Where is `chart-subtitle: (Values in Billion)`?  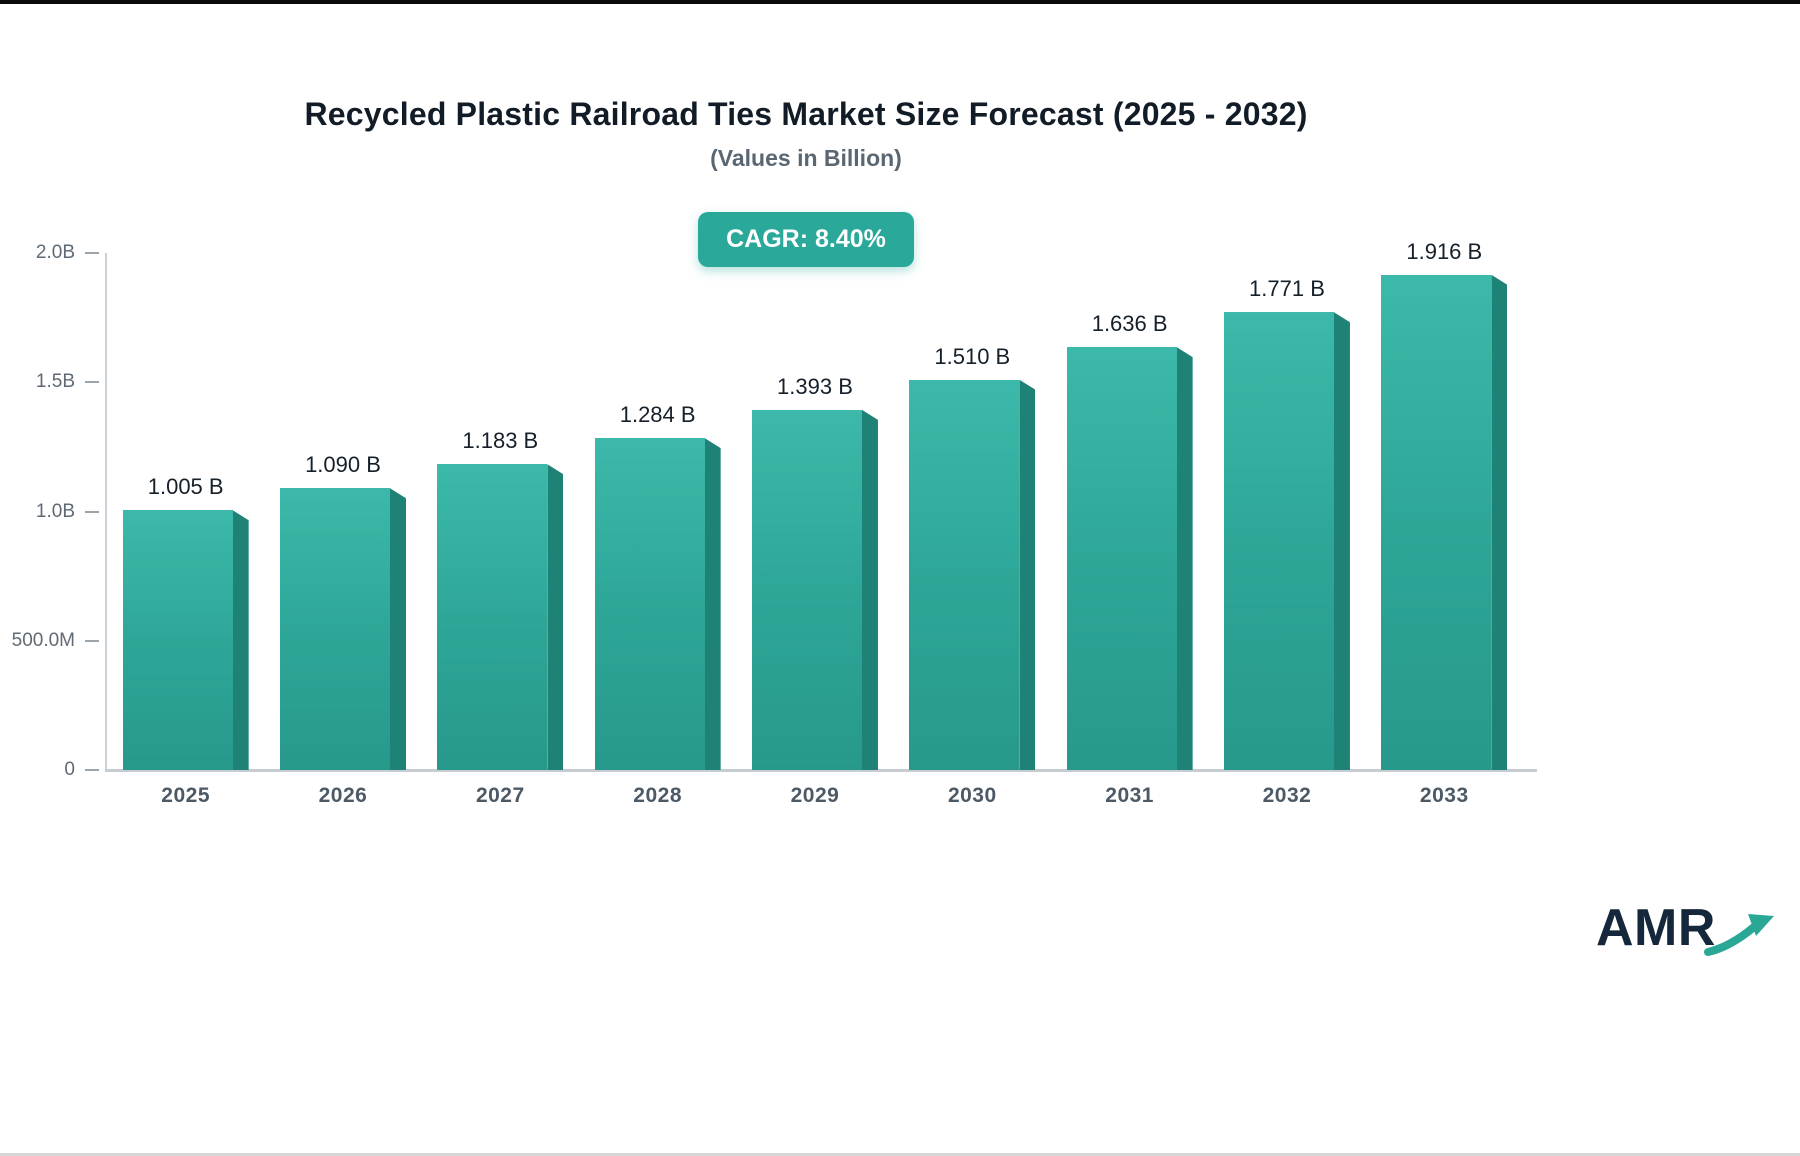
chart-subtitle: (Values in Billion) is located at coordinates (806, 158).